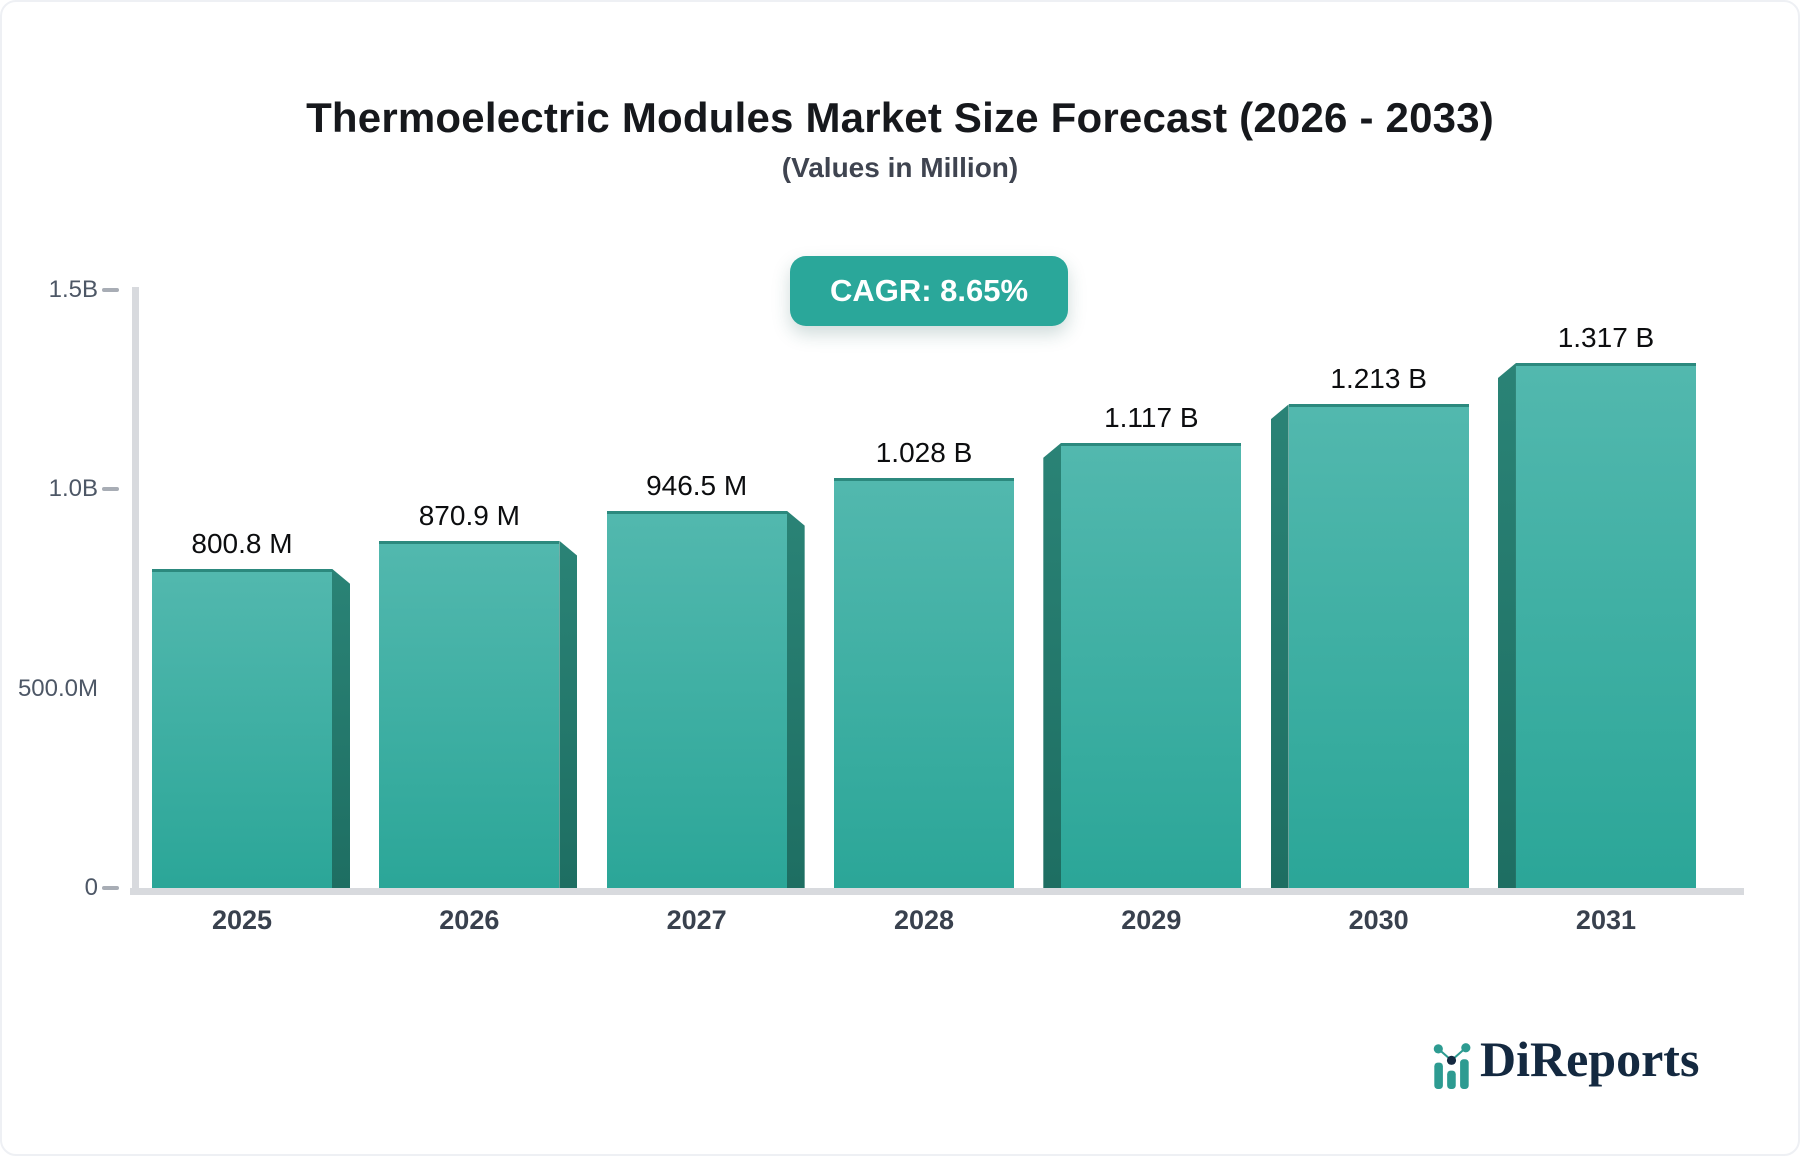 Image resolution: width=1800 pixels, height=1156 pixels. I want to click on y-axis-tick-label: 500.0M, so click(57, 688).